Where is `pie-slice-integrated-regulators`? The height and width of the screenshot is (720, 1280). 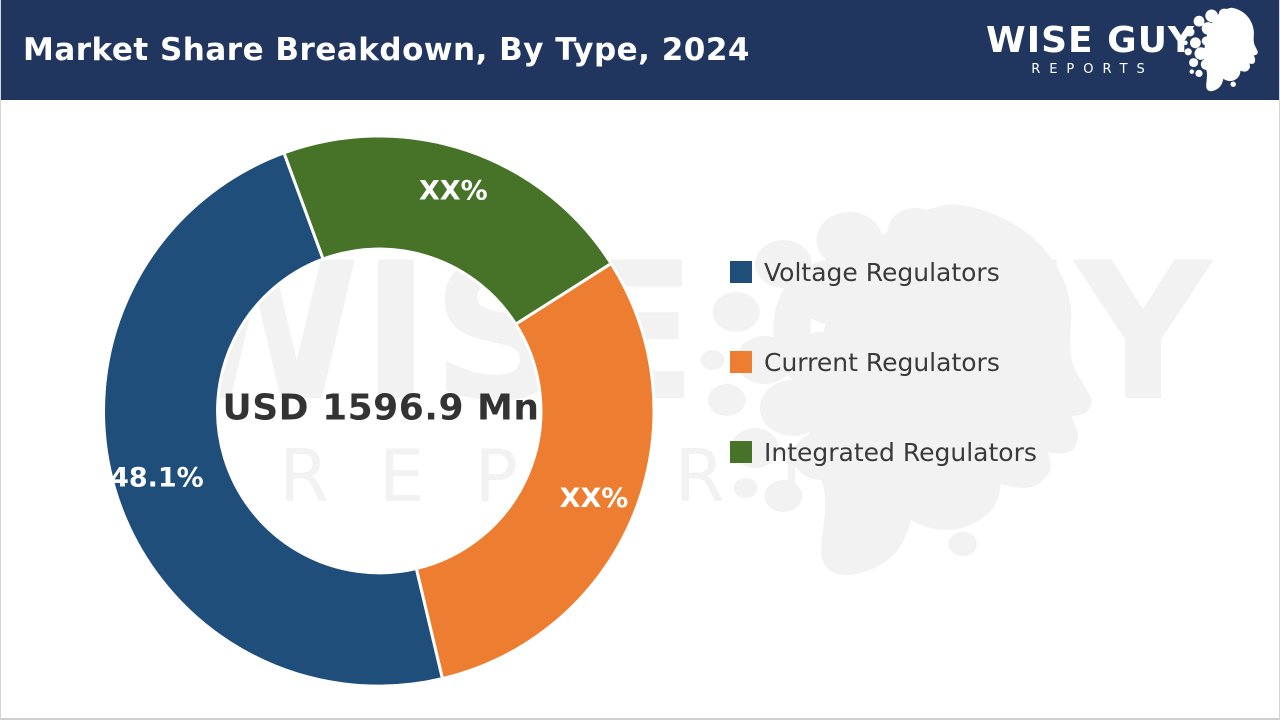 pie-slice-integrated-regulators is located at coordinates (447, 230).